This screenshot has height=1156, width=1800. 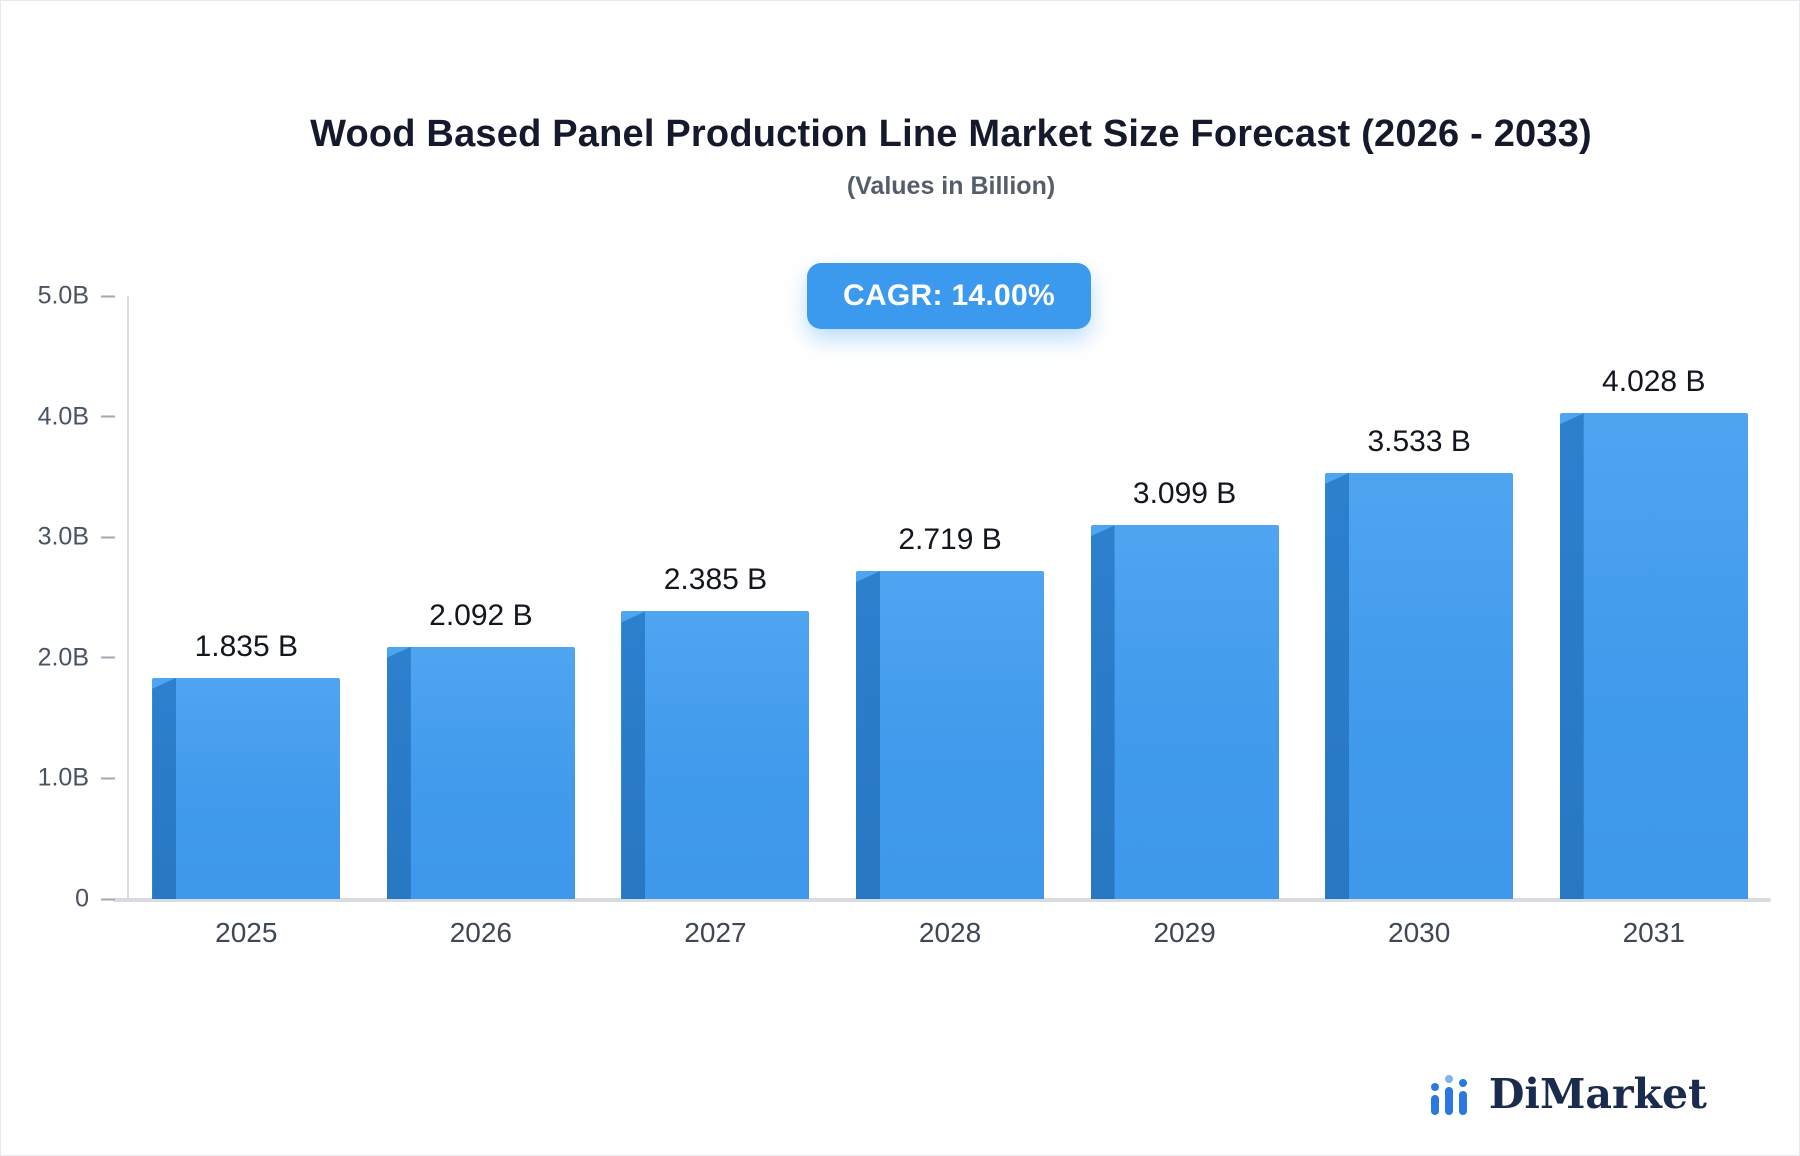 What do you see at coordinates (63, 657) in the screenshot?
I see `y-axis-tick-label: 2.0B` at bounding box center [63, 657].